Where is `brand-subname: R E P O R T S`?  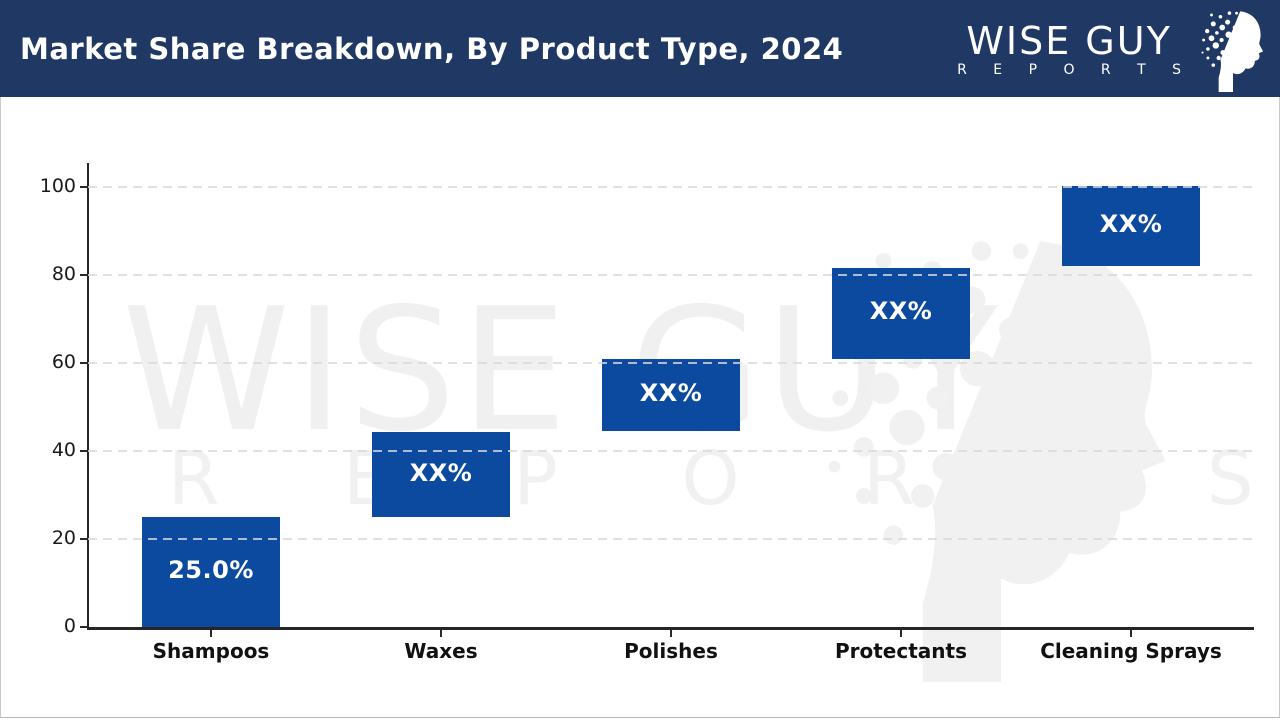 brand-subname: R E P O R T S is located at coordinates (1074, 69).